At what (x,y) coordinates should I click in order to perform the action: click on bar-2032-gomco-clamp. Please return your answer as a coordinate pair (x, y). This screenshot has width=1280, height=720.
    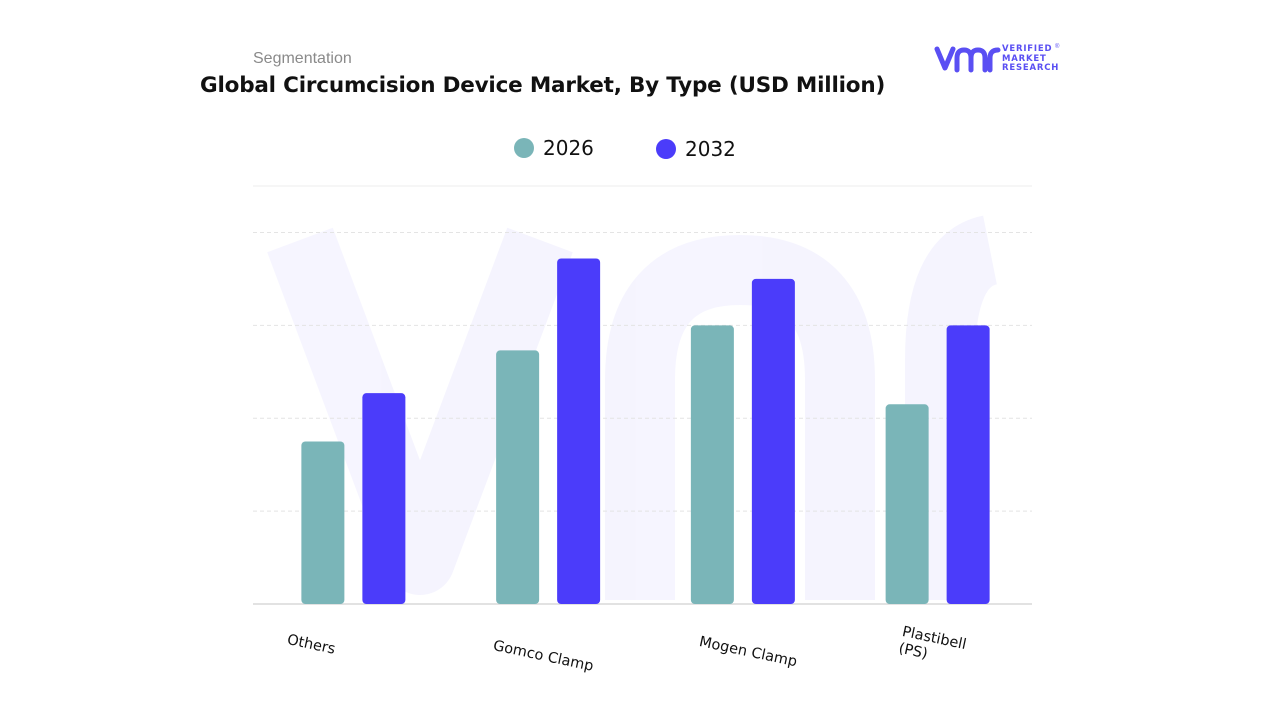
    Looking at the image, I should click on (579, 431).